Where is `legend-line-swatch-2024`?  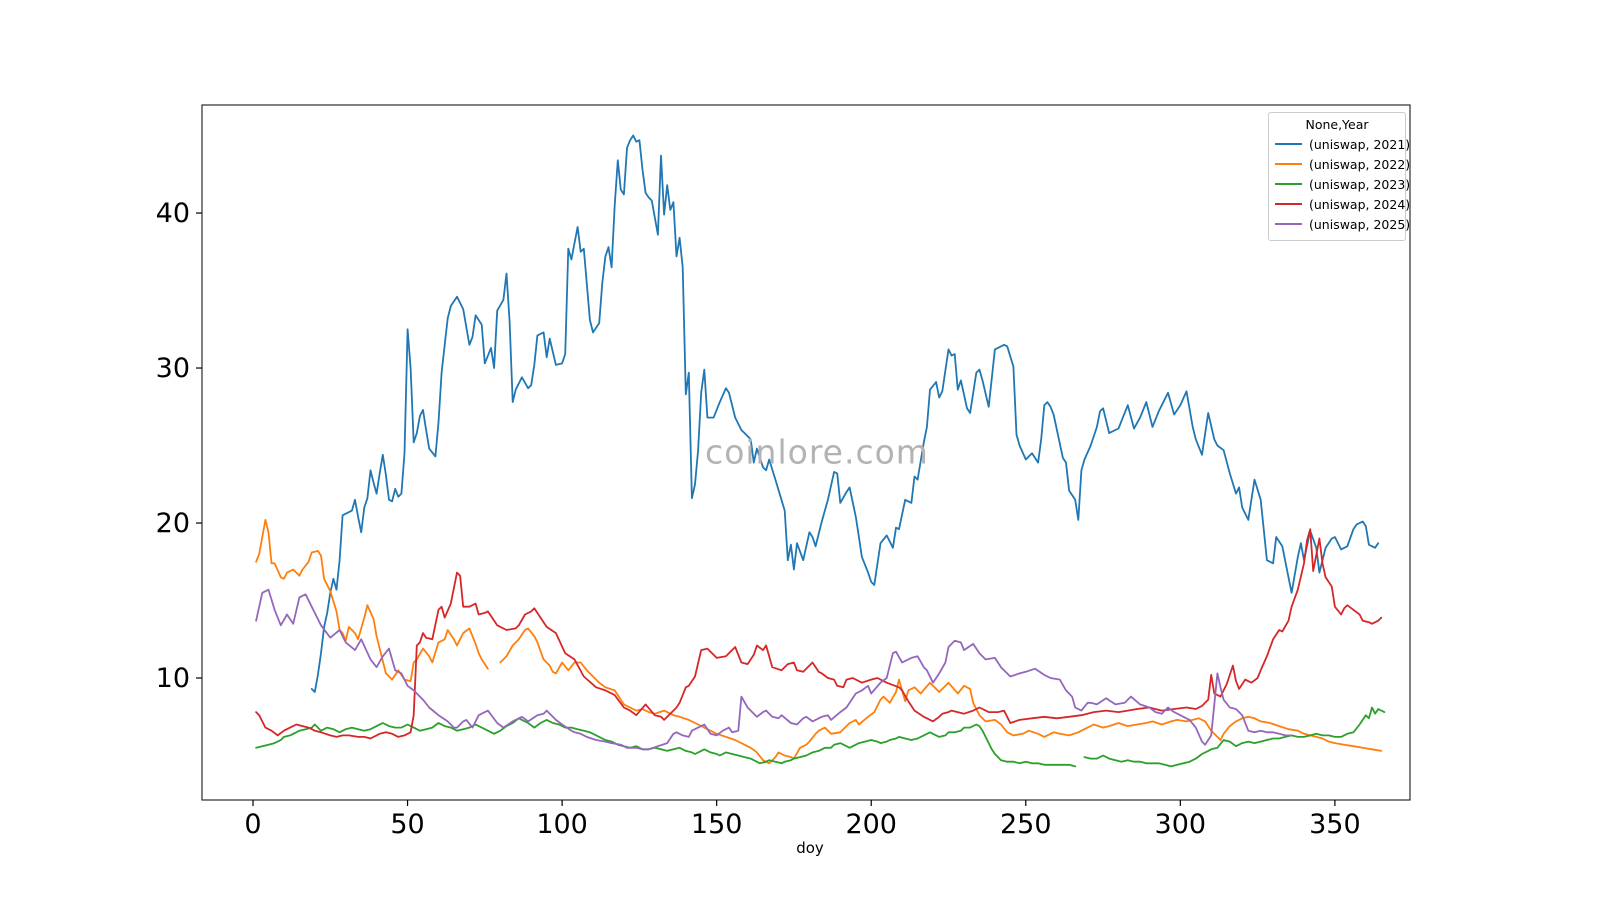
legend-line-swatch-2024 is located at coordinates (1288, 204).